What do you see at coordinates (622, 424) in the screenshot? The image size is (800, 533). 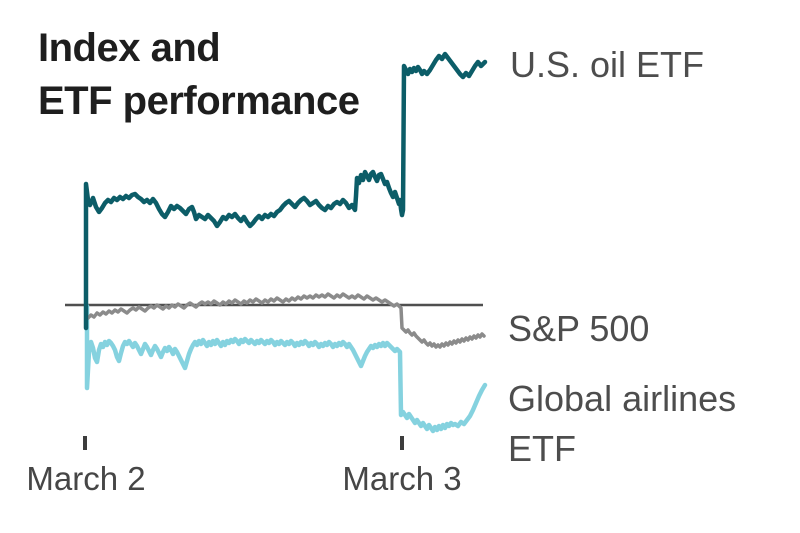 I see `series-label-global-airlines-etf: Global airlines ETF` at bounding box center [622, 424].